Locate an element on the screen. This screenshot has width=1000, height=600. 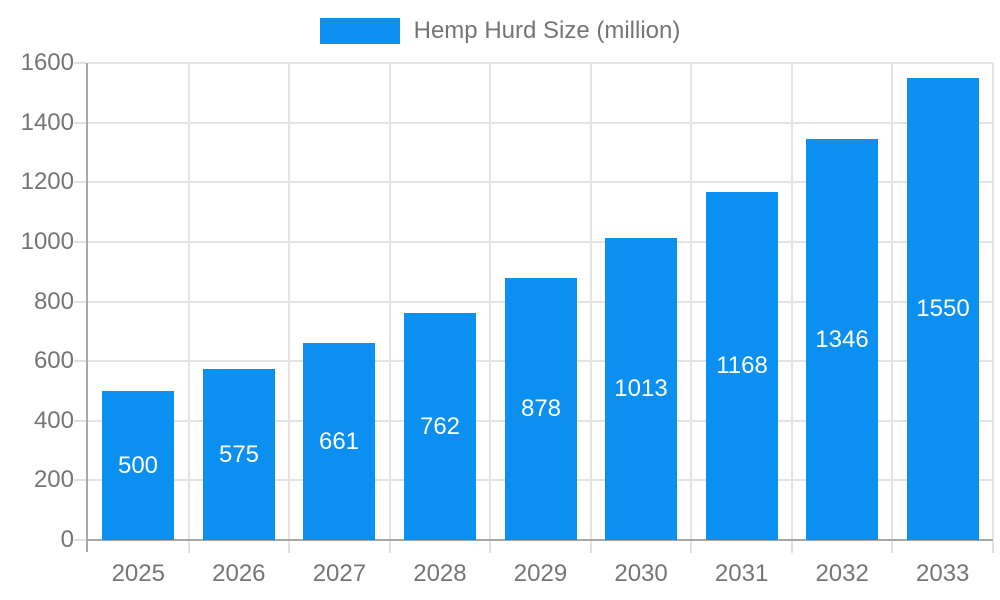
x-tick-label: 2028 is located at coordinates (440, 573).